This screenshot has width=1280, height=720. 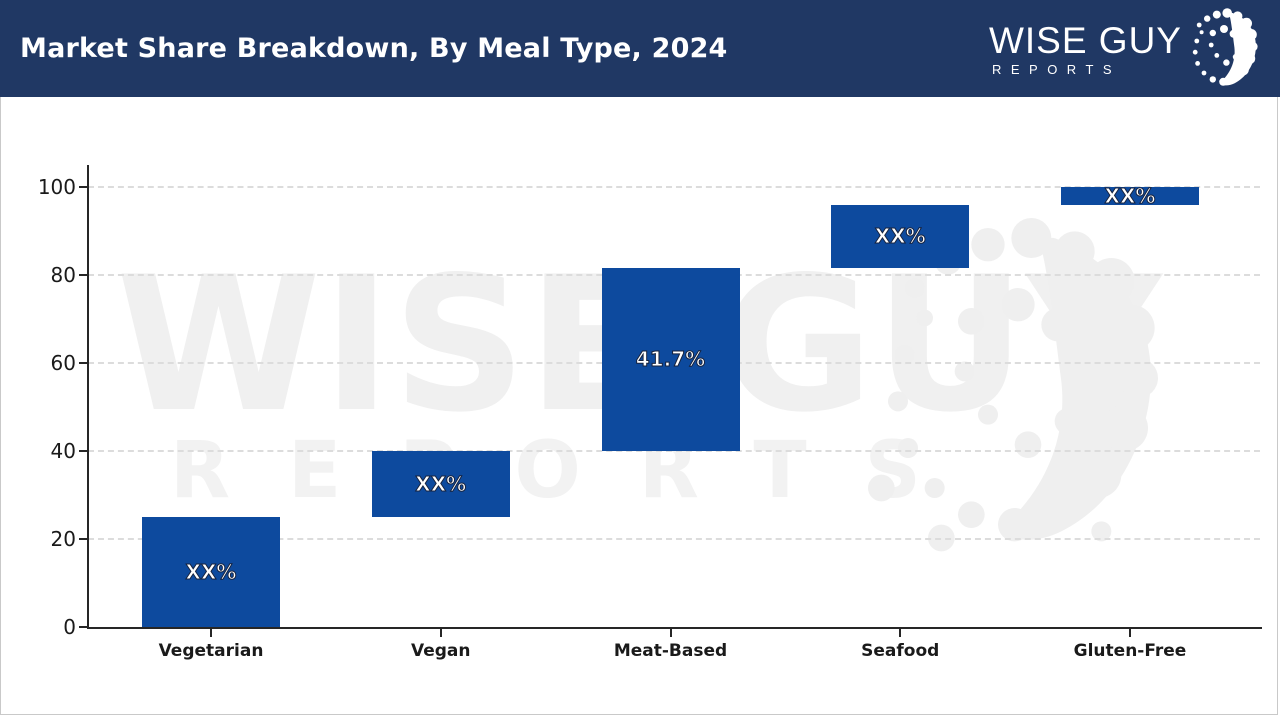 I want to click on x-tick-label: Vegan, so click(x=441, y=651).